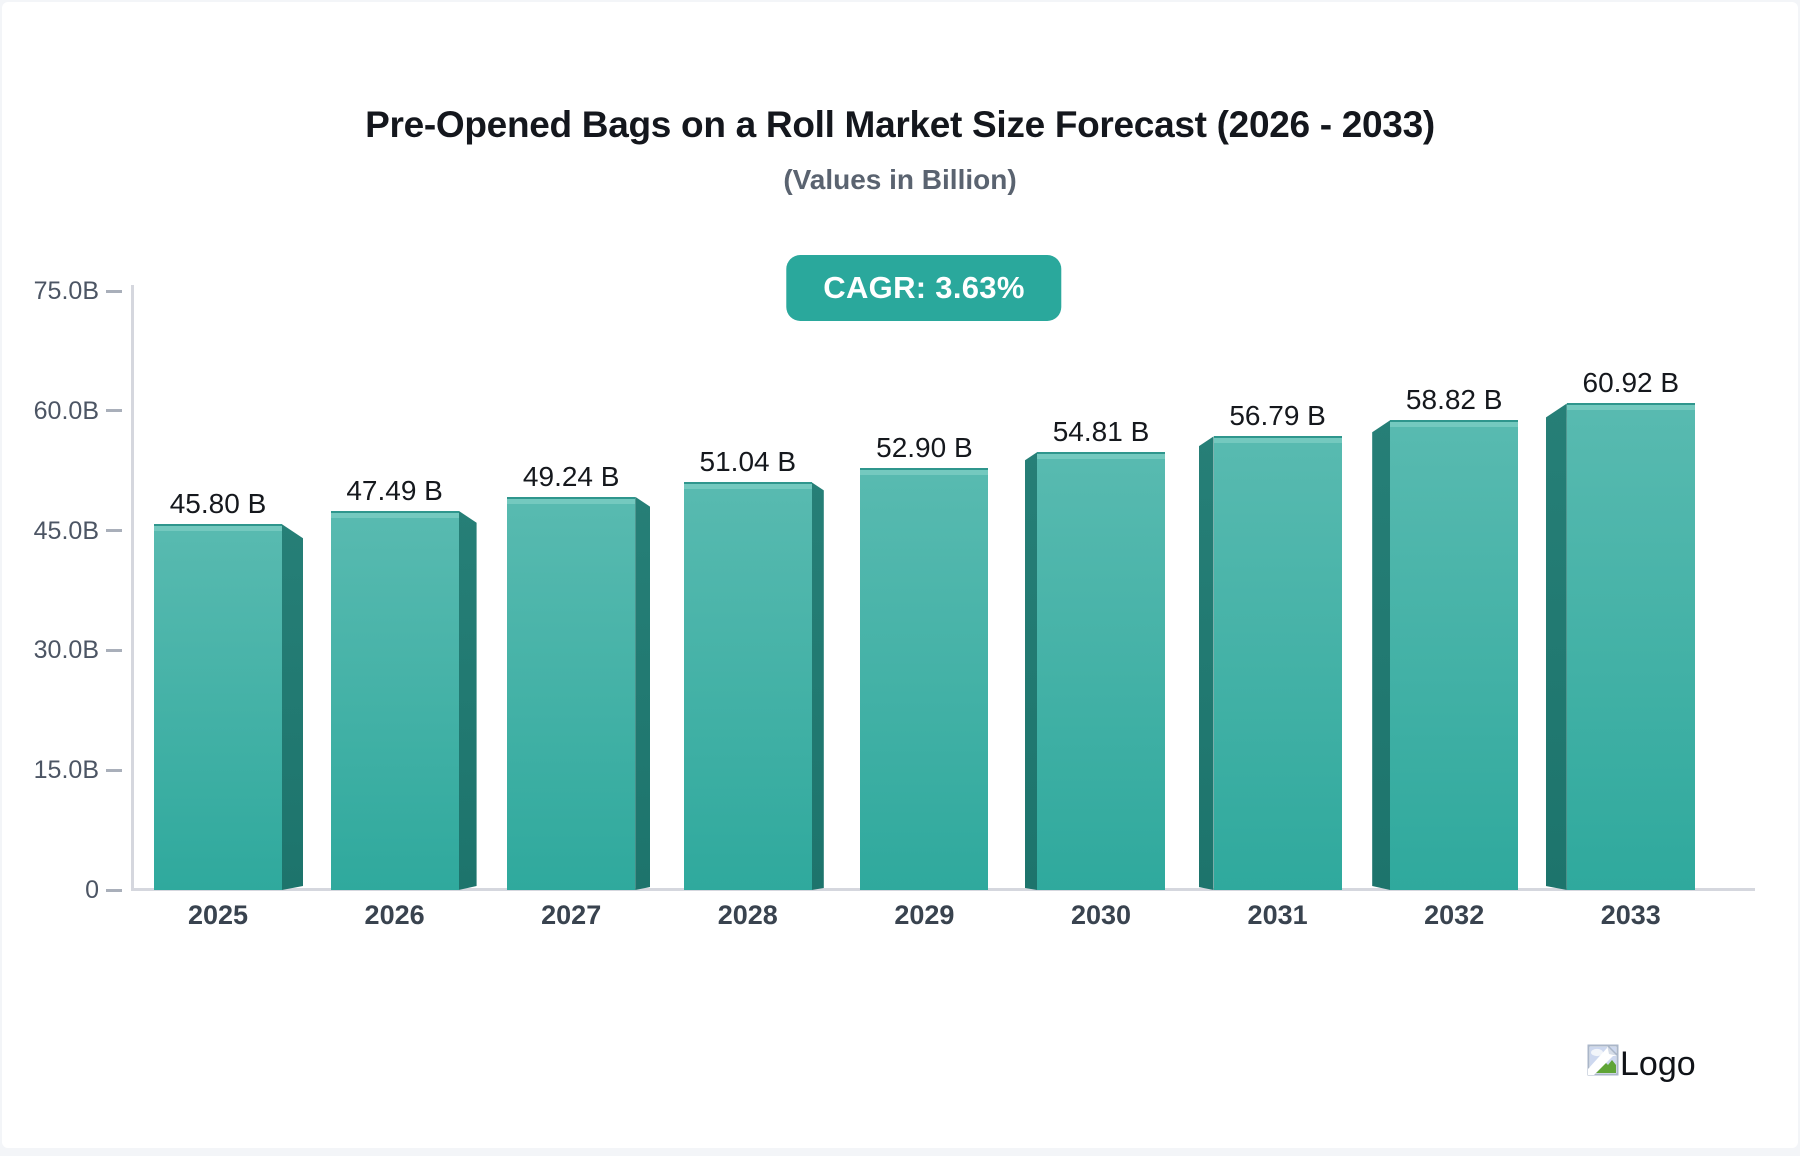  What do you see at coordinates (218, 707) in the screenshot?
I see `bar-2025` at bounding box center [218, 707].